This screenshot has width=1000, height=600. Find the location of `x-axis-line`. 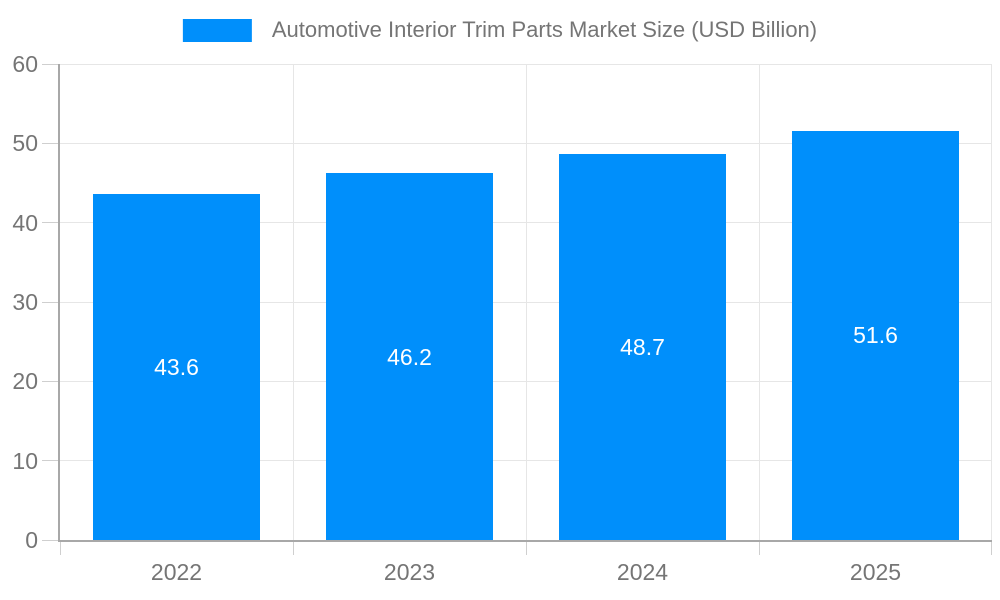

x-axis-line is located at coordinates (525, 541).